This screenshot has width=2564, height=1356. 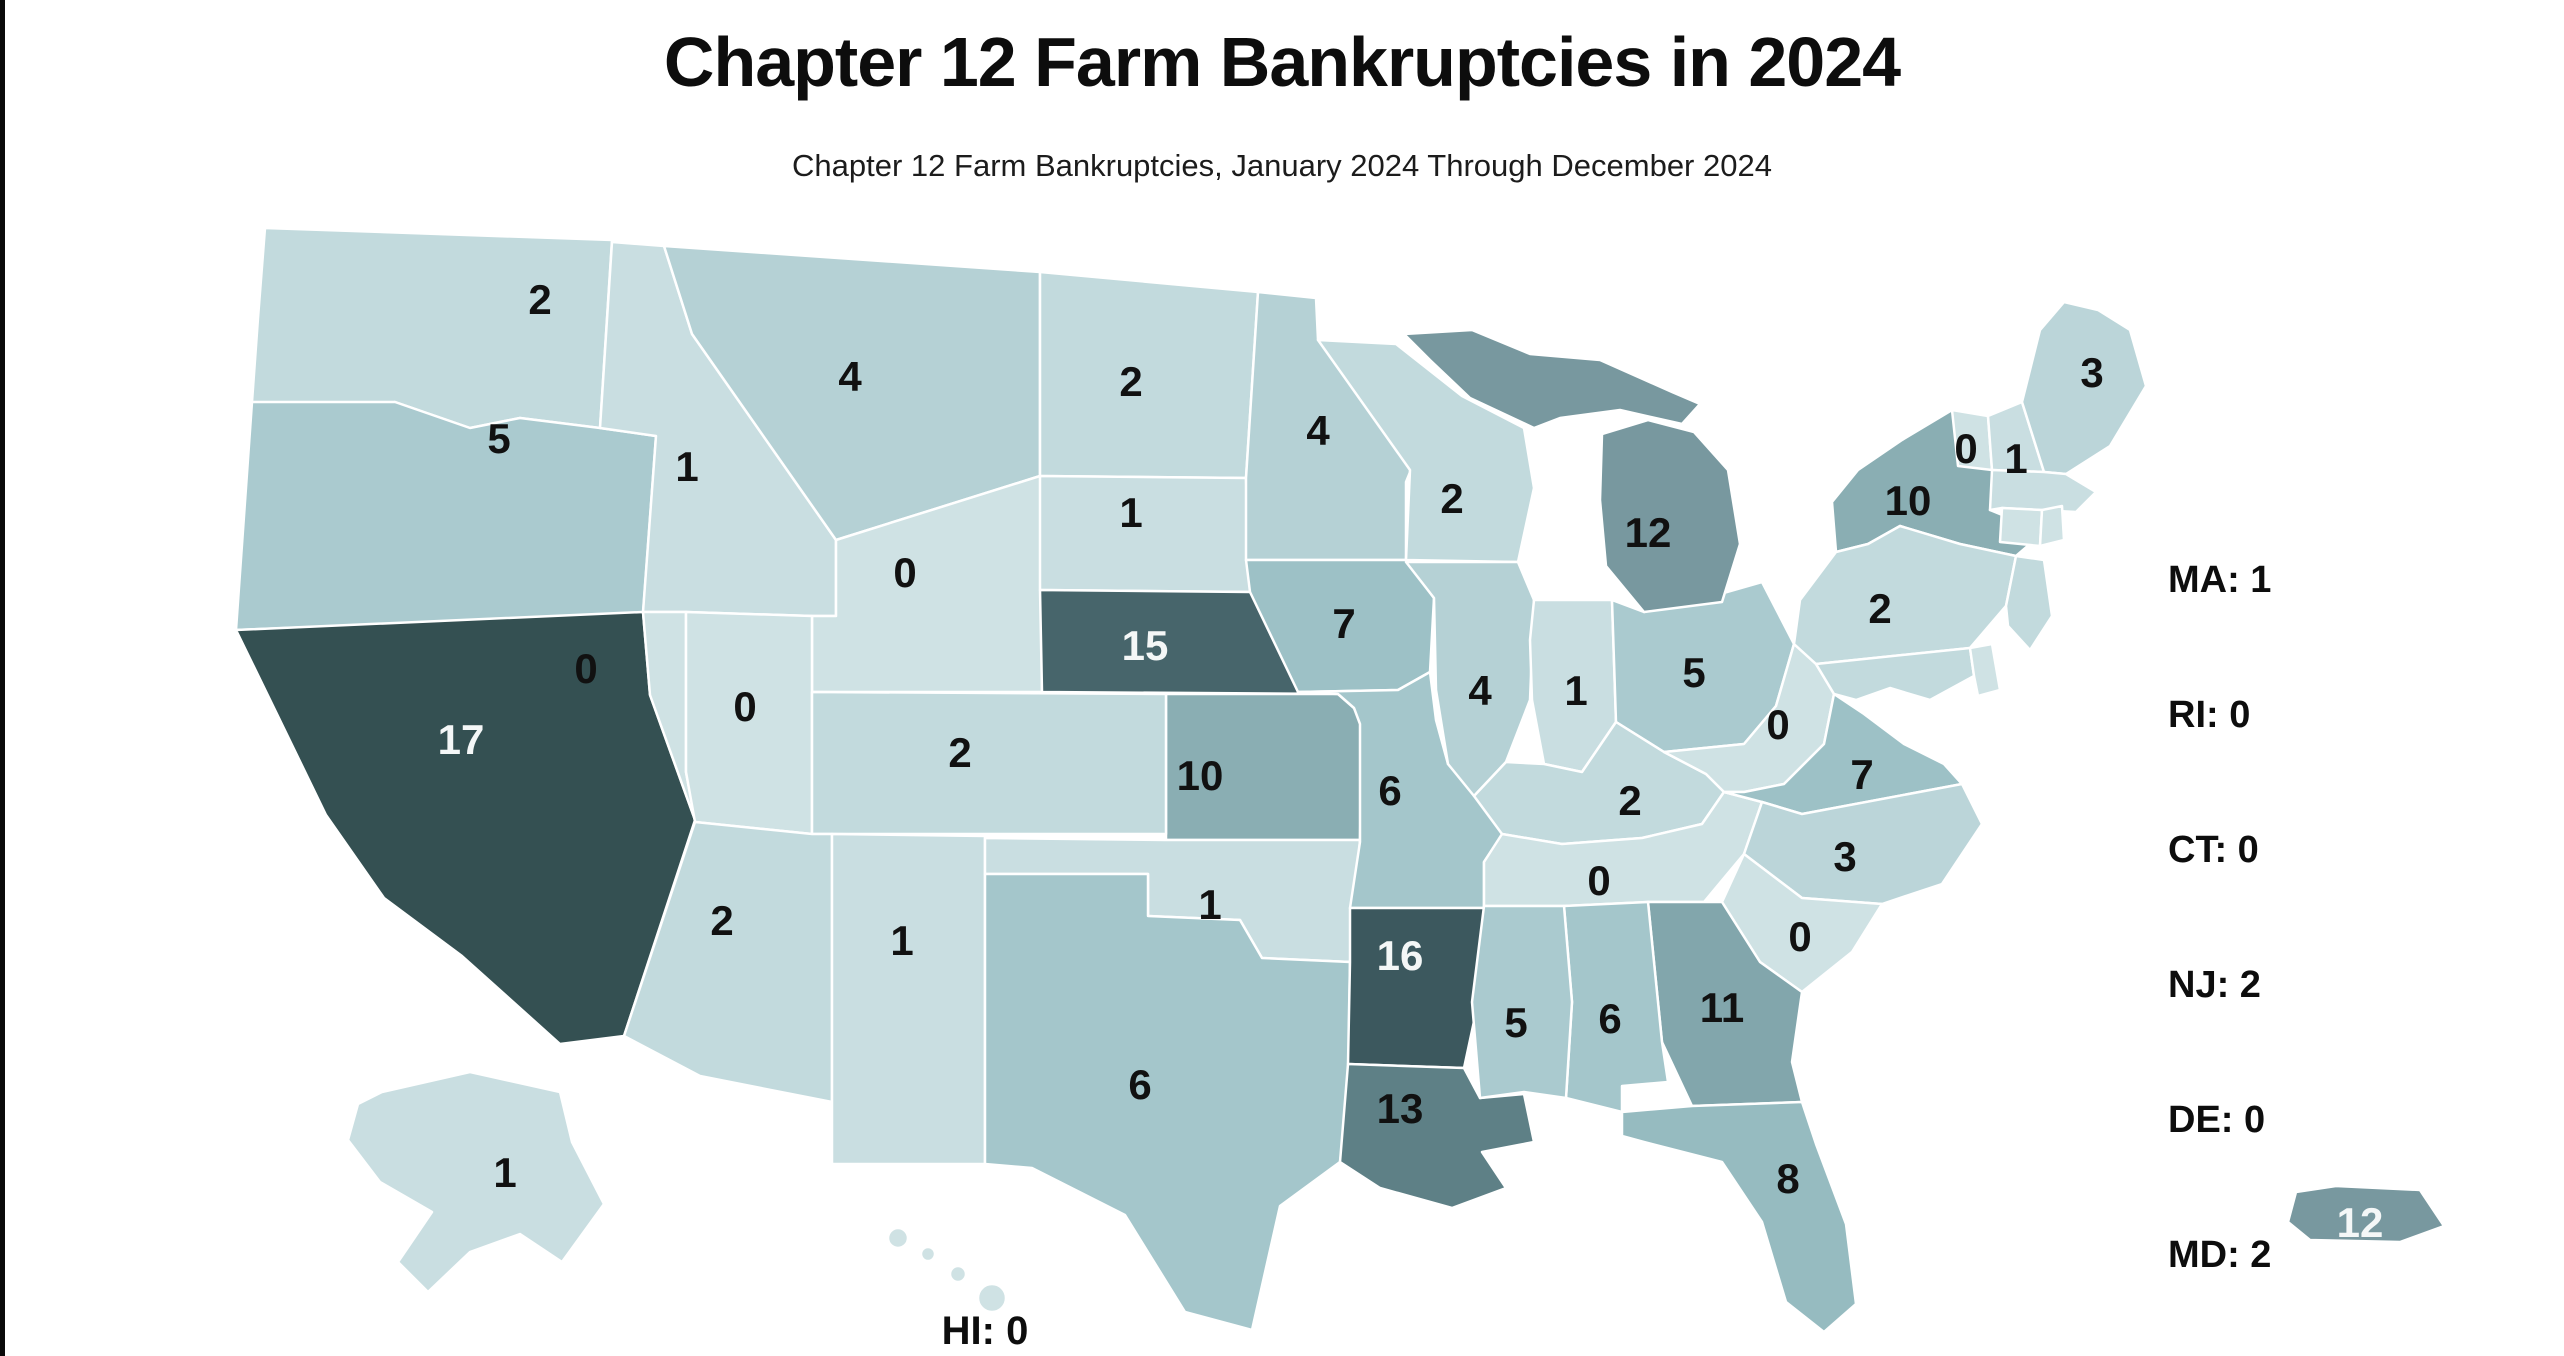 What do you see at coordinates (1965, 448) in the screenshot?
I see `state-value-vt: 0` at bounding box center [1965, 448].